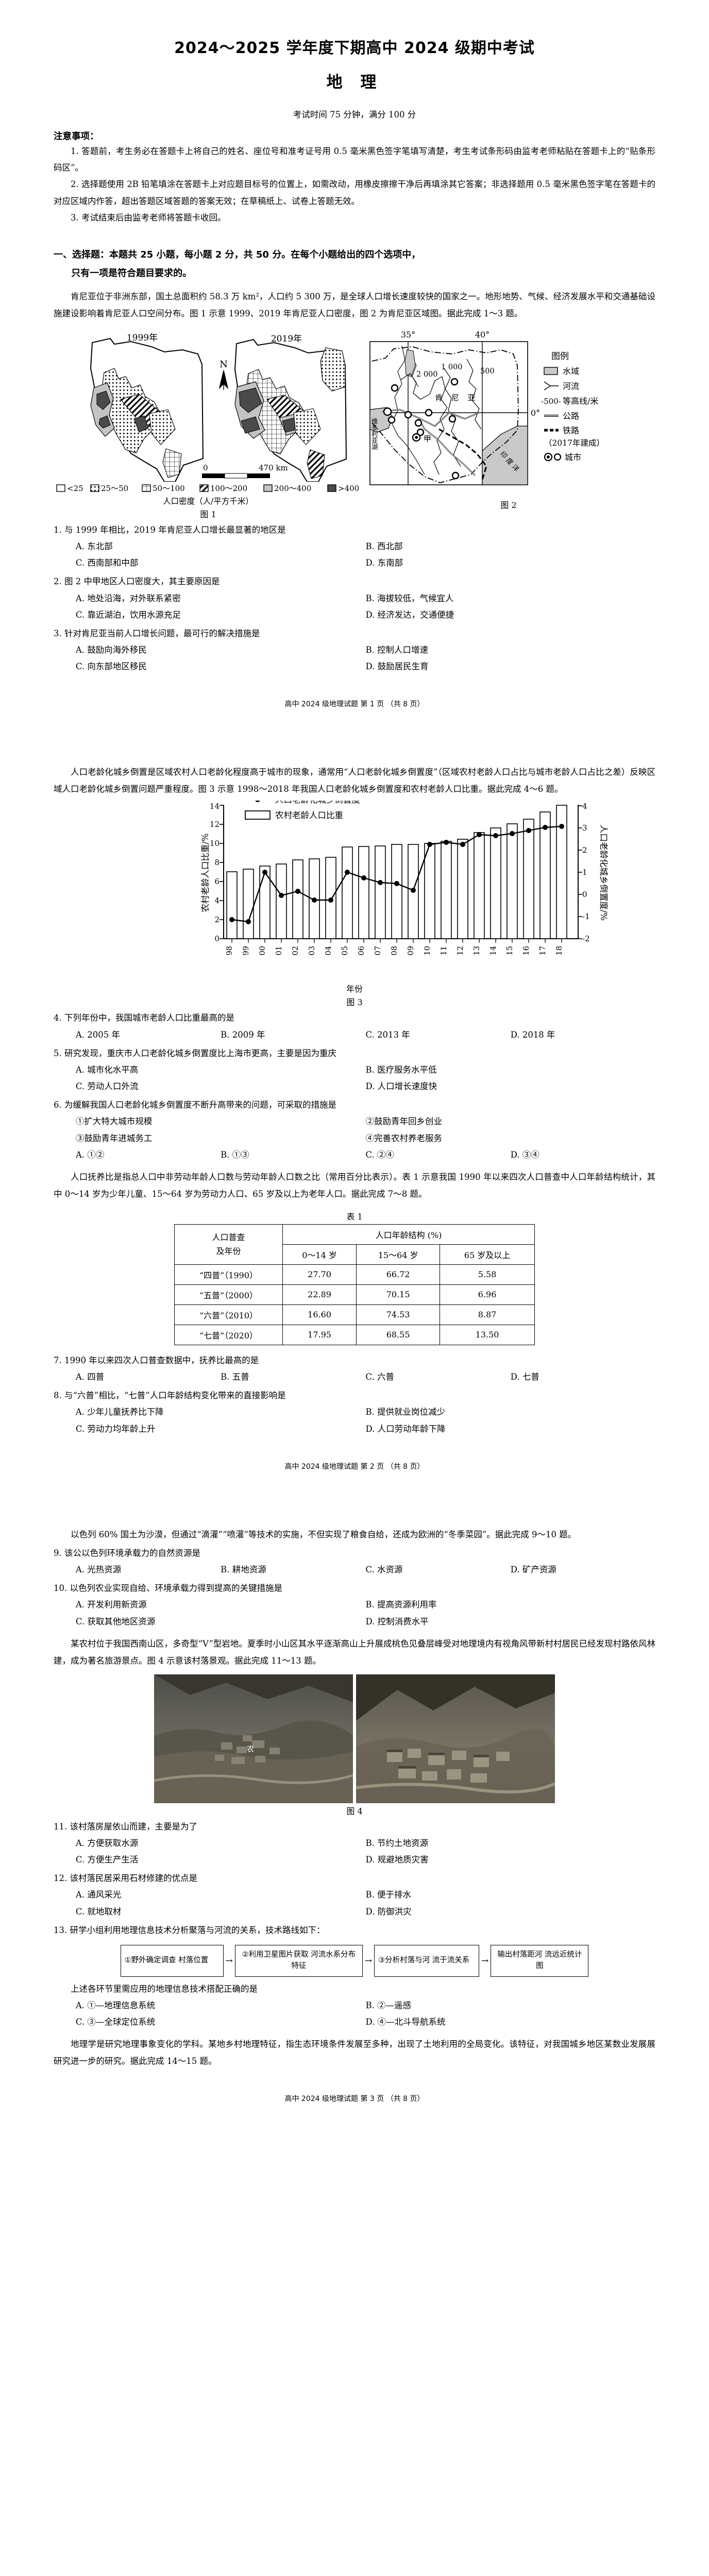 This screenshot has width=709, height=2576. Describe the element at coordinates (409, 614) in the screenshot. I see `option-2d: D. 经济发达，交通便捷` at that location.